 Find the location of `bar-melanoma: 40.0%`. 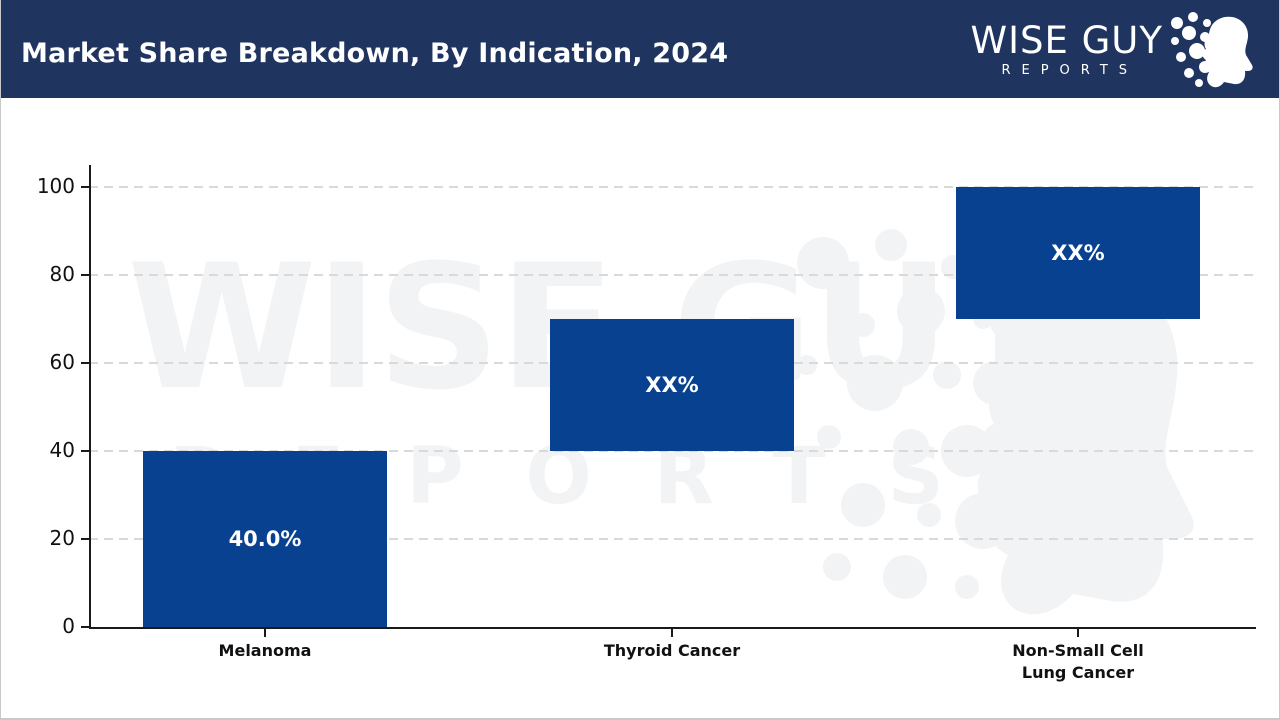

bar-melanoma: 40.0% is located at coordinates (265, 539).